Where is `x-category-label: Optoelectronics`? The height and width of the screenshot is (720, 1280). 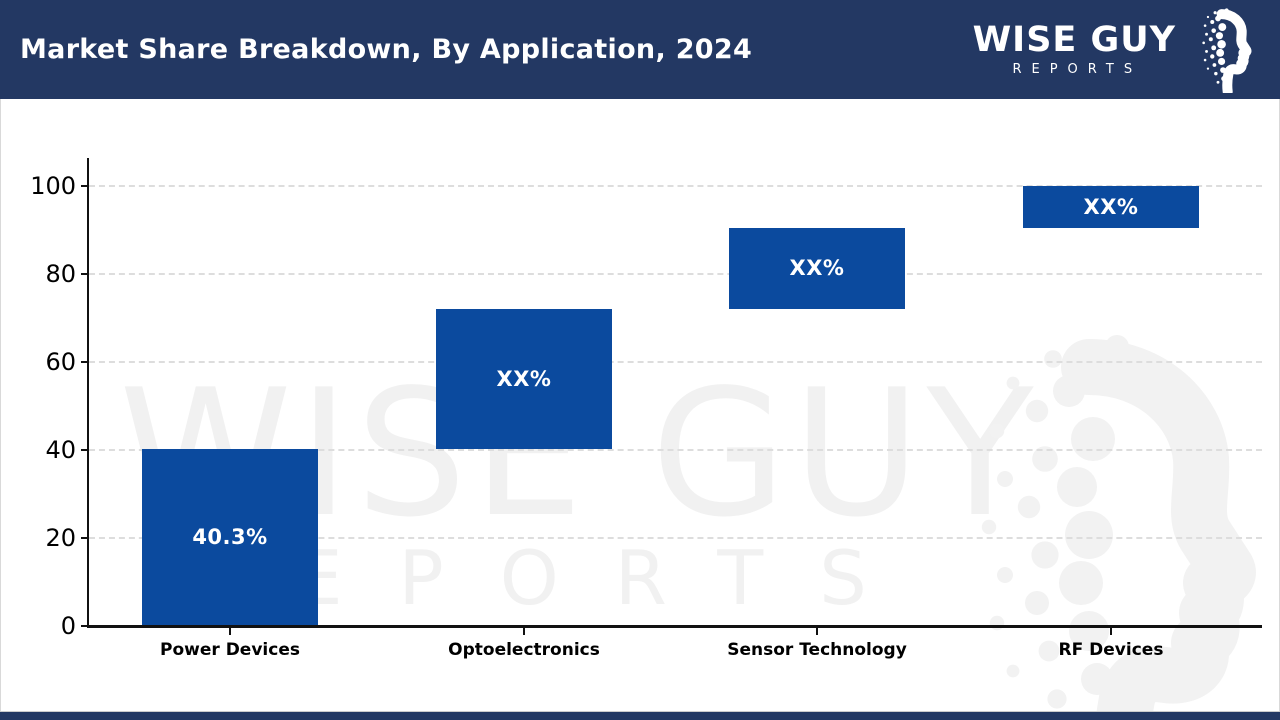
x-category-label: Optoelectronics is located at coordinates (524, 650).